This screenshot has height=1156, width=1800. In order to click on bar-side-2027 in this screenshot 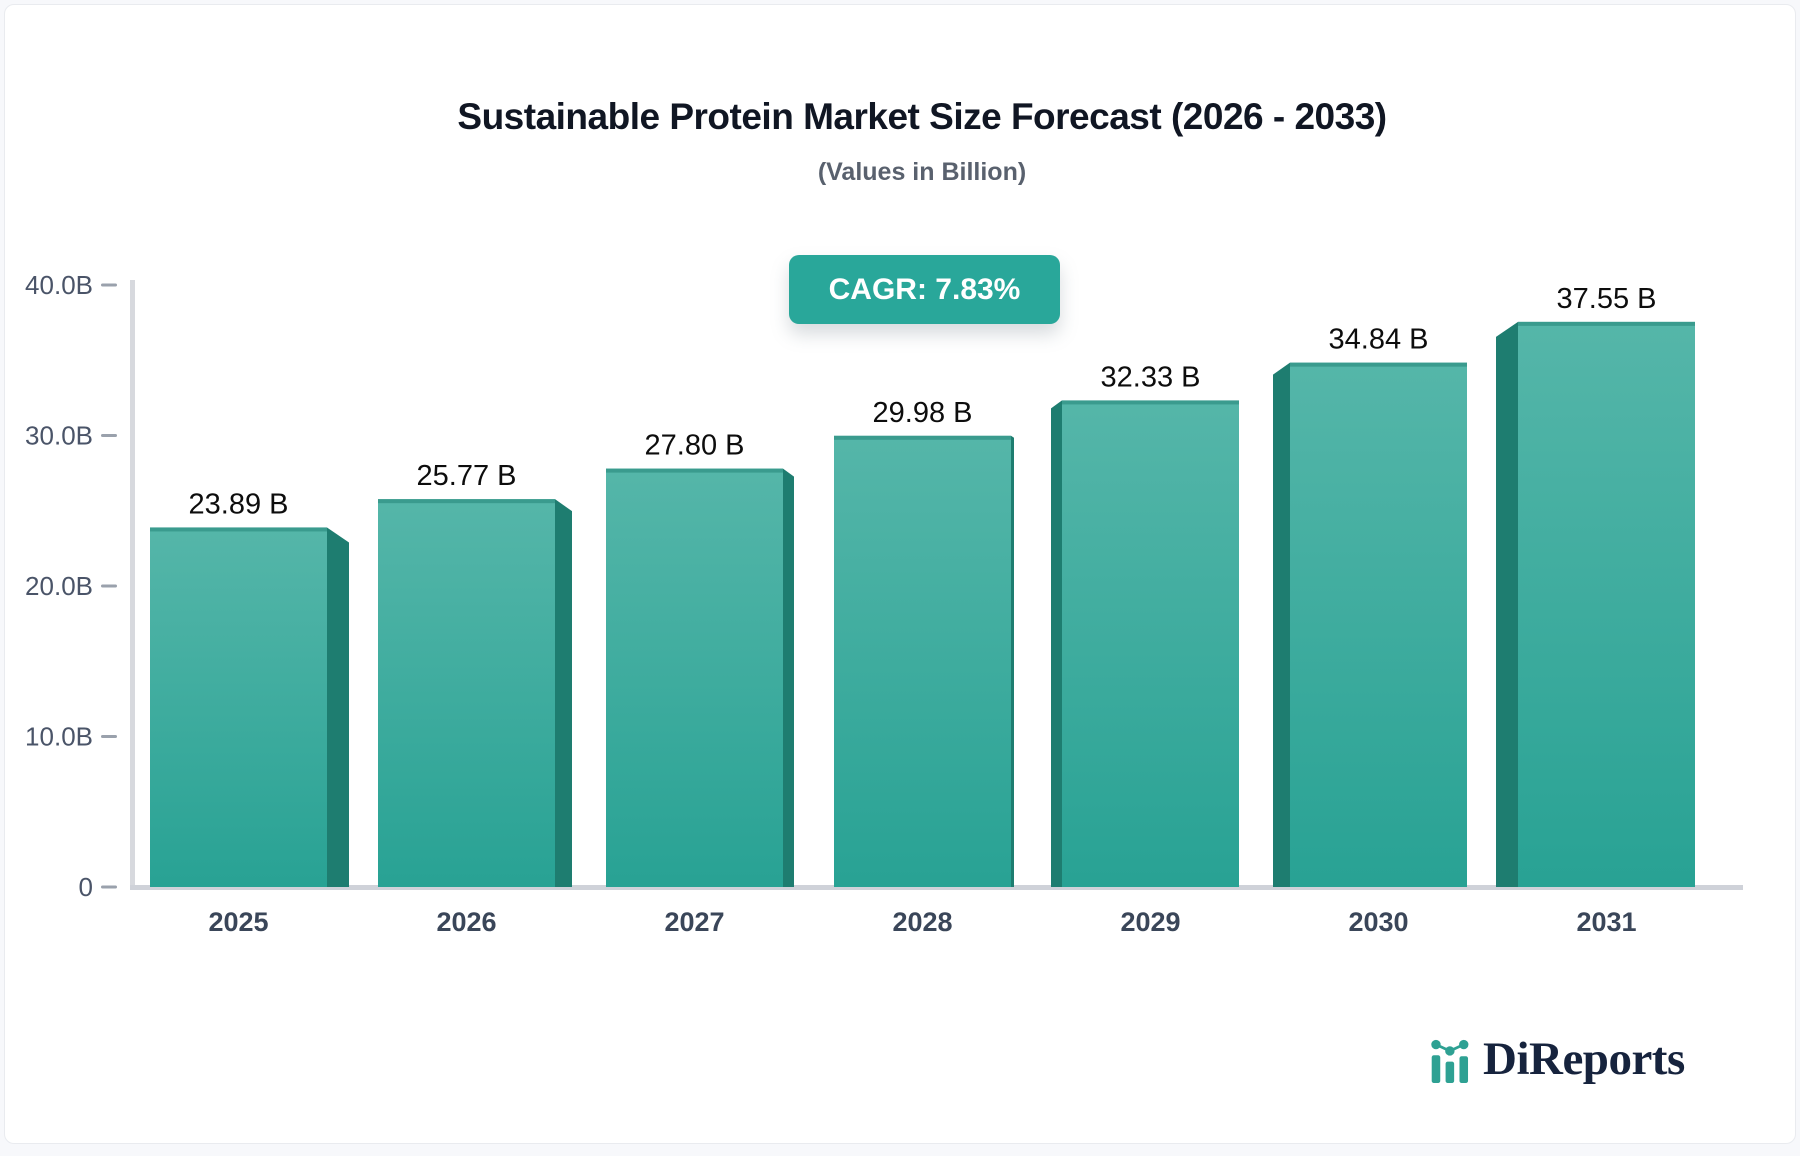, I will do `click(788, 677)`.